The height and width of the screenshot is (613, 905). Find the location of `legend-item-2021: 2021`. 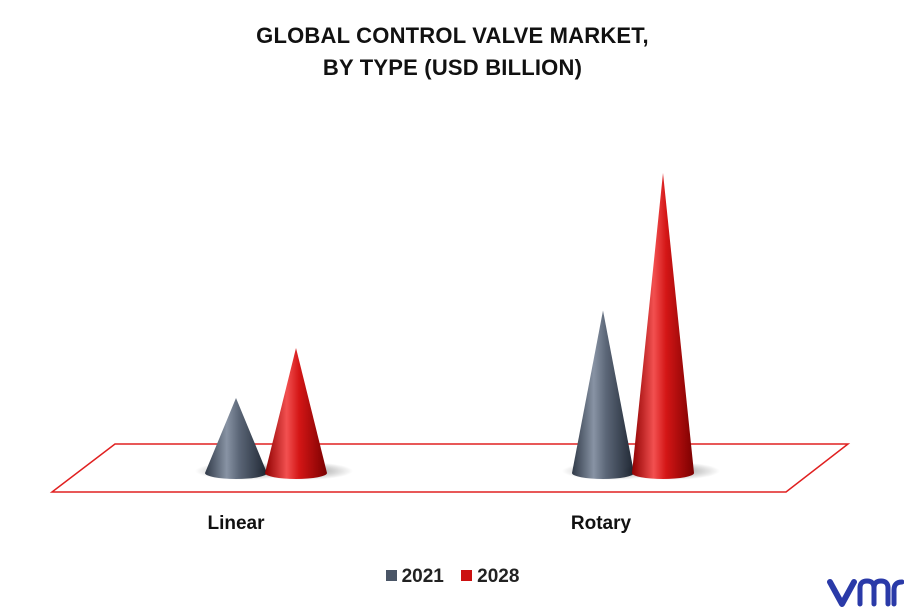

legend-item-2021: 2021 is located at coordinates (414, 577).